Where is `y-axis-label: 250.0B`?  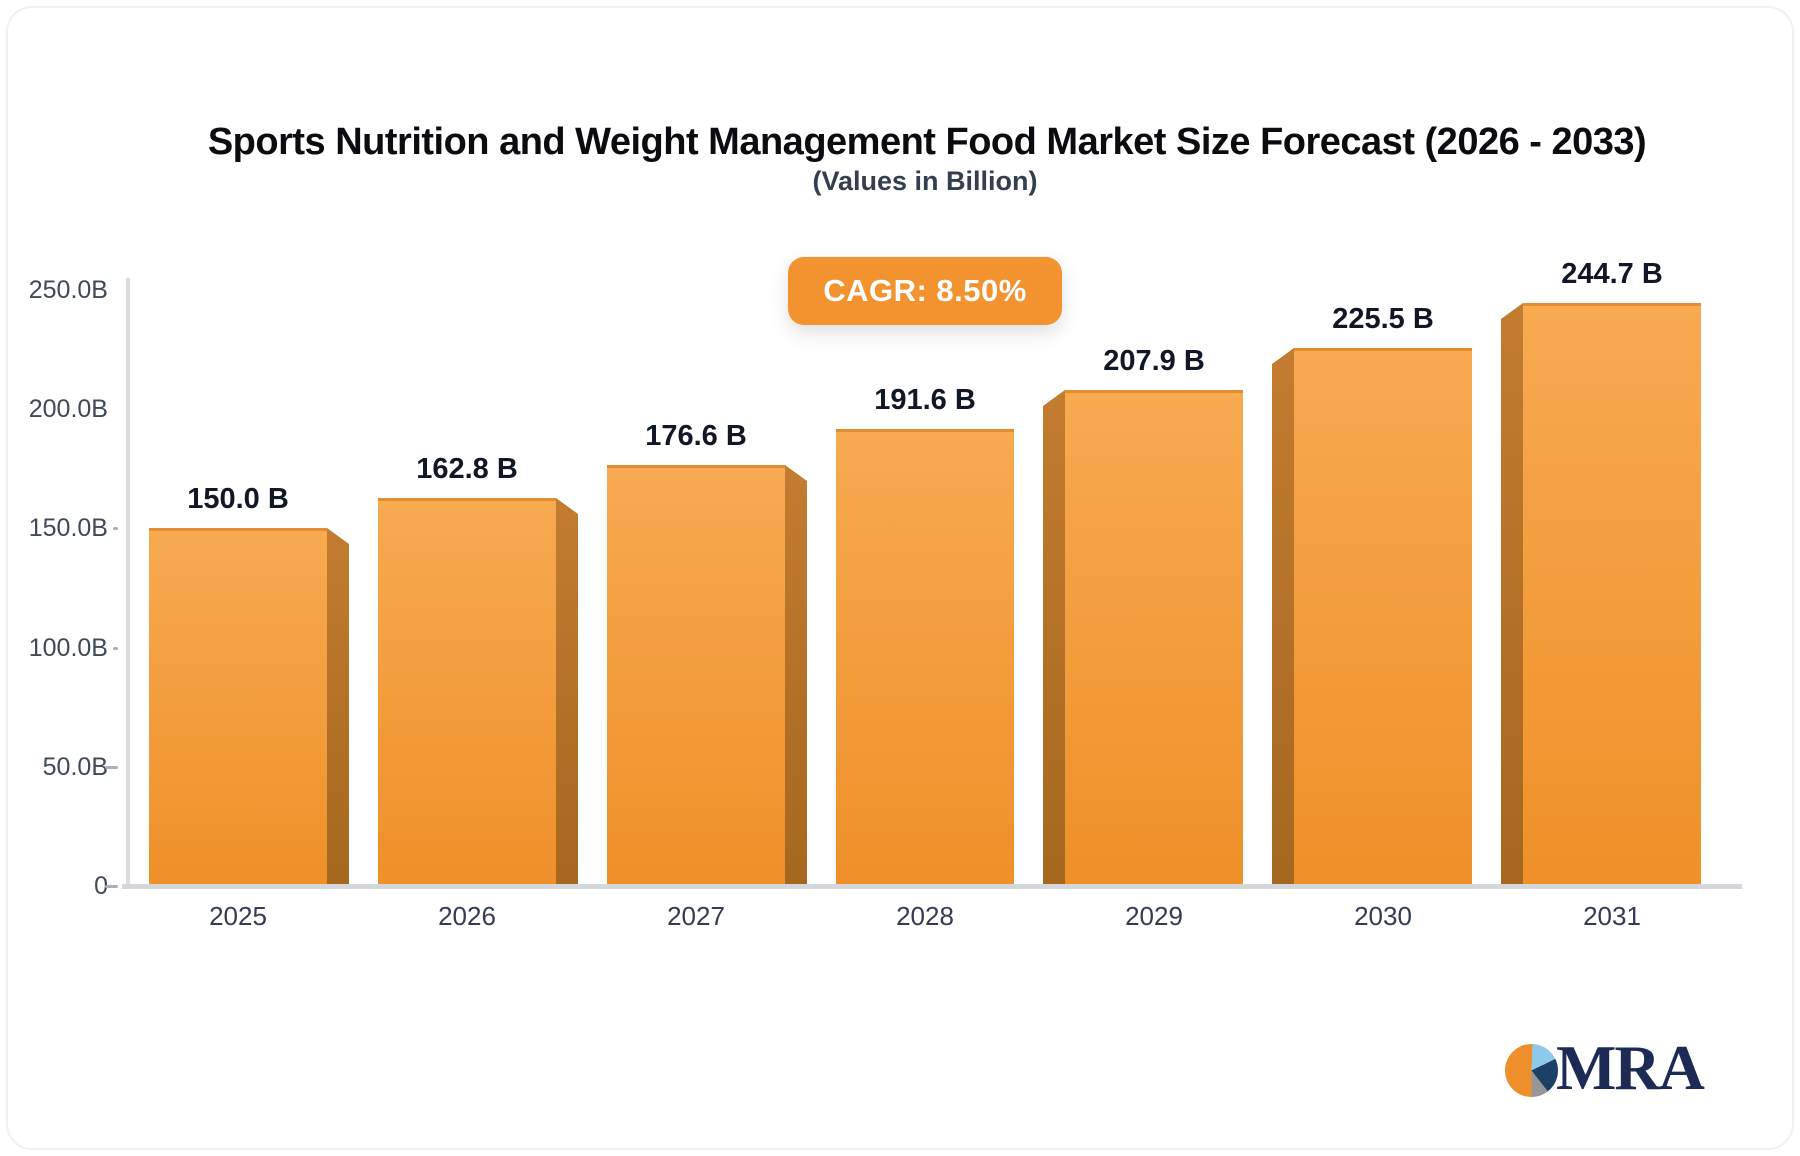 y-axis-label: 250.0B is located at coordinates (68, 290).